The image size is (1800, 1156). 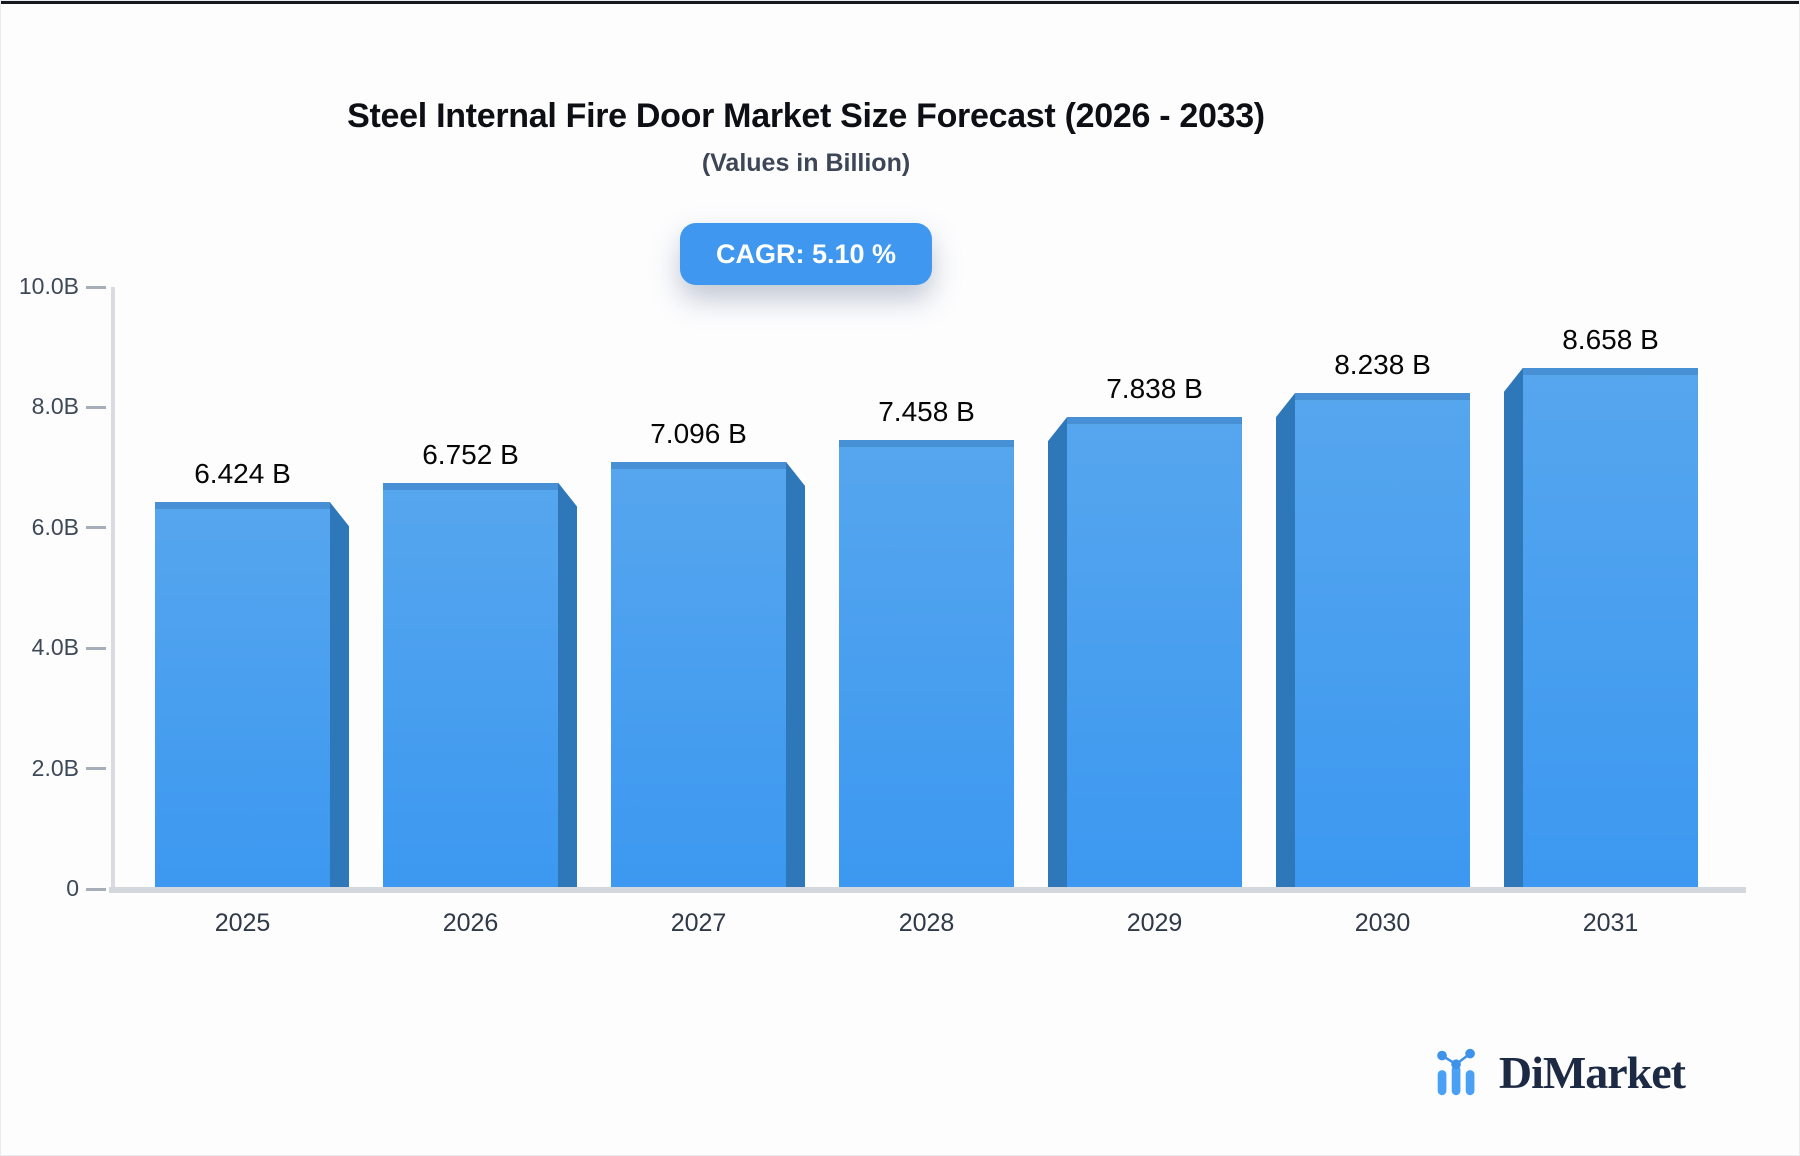 I want to click on x-axis-line, so click(x=927, y=890).